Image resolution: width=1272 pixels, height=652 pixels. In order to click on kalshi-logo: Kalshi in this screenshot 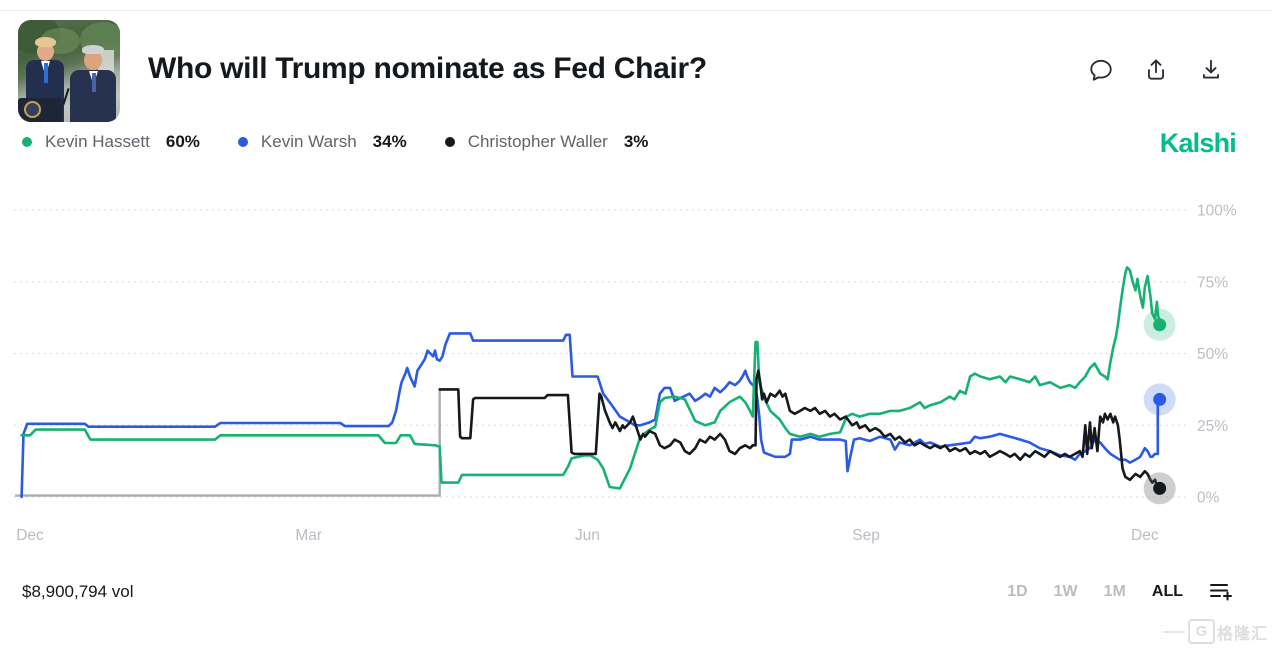, I will do `click(1198, 143)`.